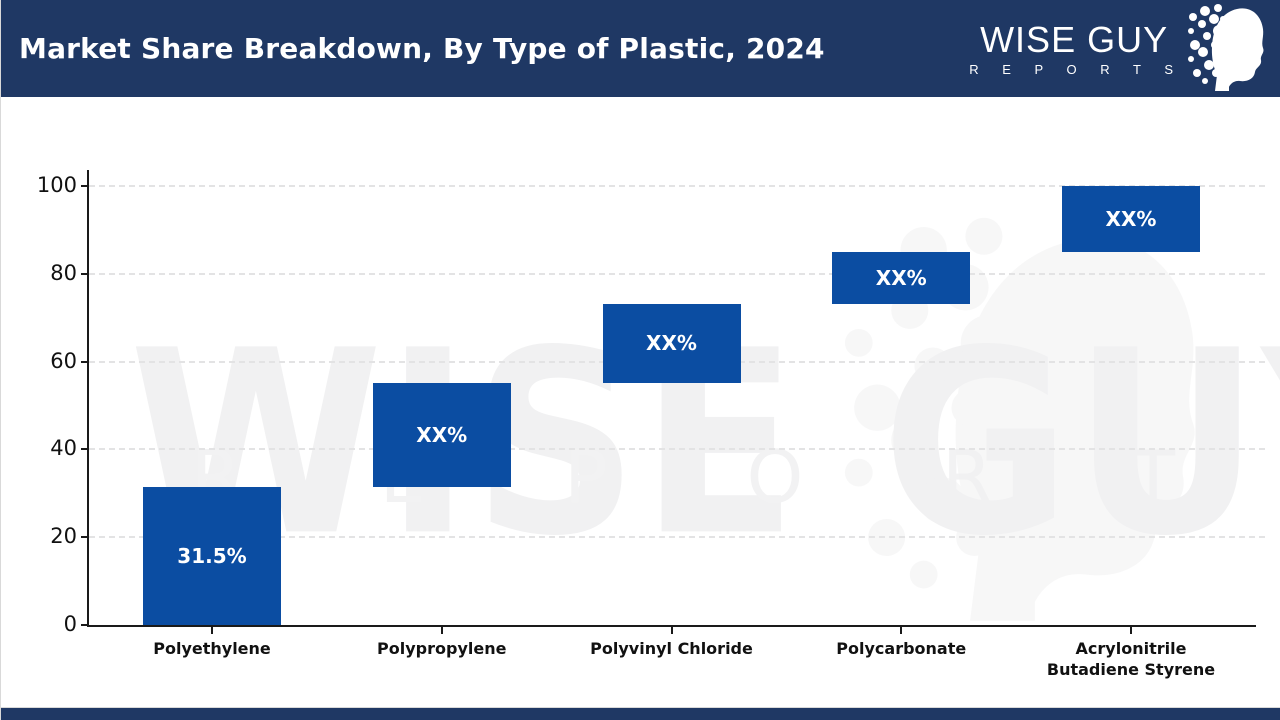 Image resolution: width=1280 pixels, height=720 pixels. I want to click on y-tick-label: 20, so click(63, 536).